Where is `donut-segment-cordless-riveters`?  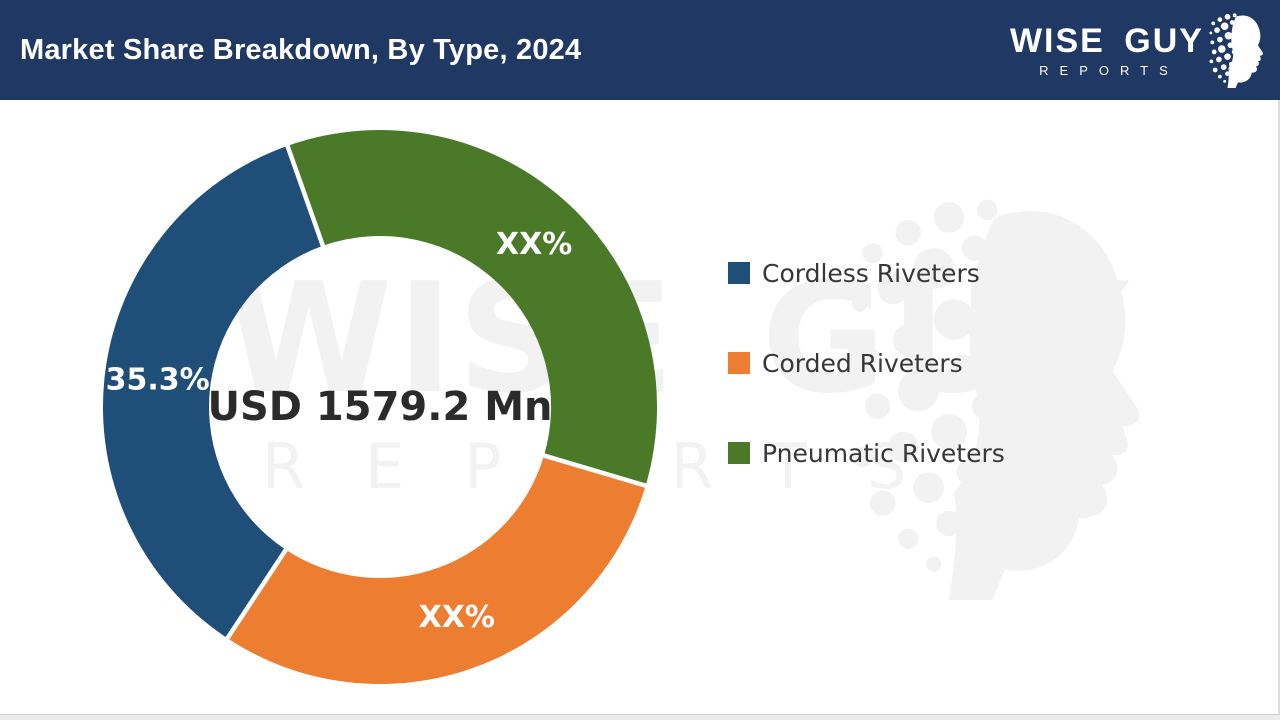 donut-segment-cordless-riveters is located at coordinates (212, 392).